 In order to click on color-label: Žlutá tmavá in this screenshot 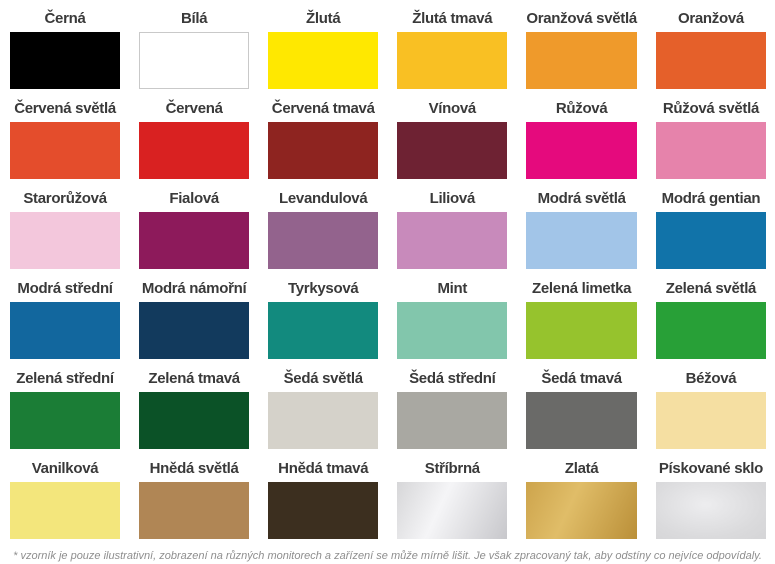, I will do `click(452, 18)`.